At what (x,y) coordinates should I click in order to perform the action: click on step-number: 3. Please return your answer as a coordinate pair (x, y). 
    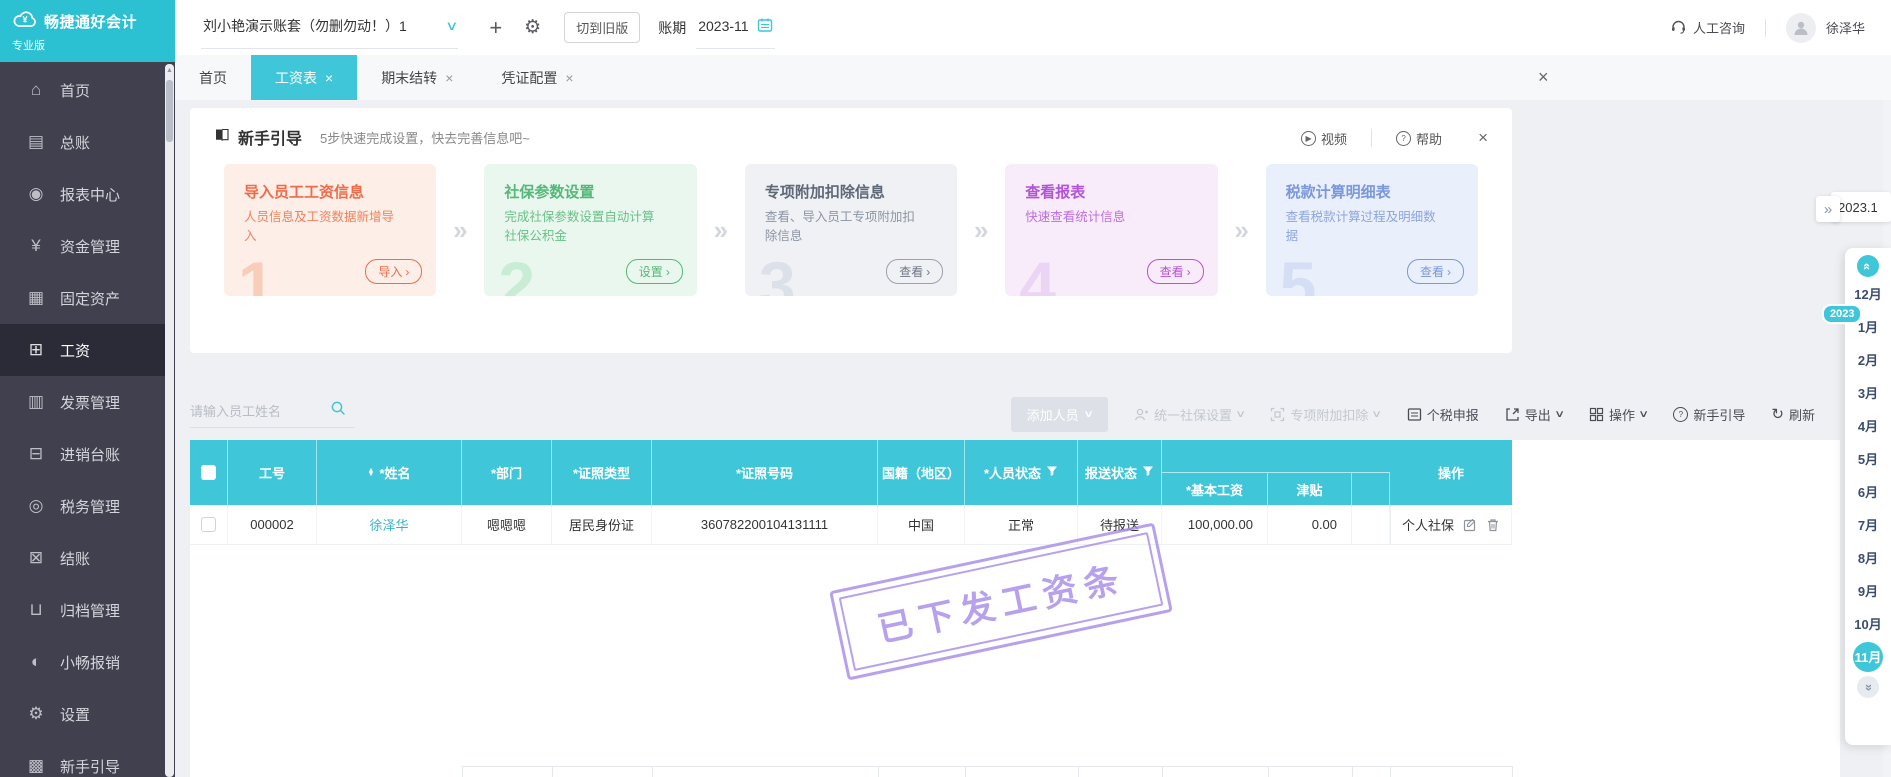
    Looking at the image, I should click on (777, 272).